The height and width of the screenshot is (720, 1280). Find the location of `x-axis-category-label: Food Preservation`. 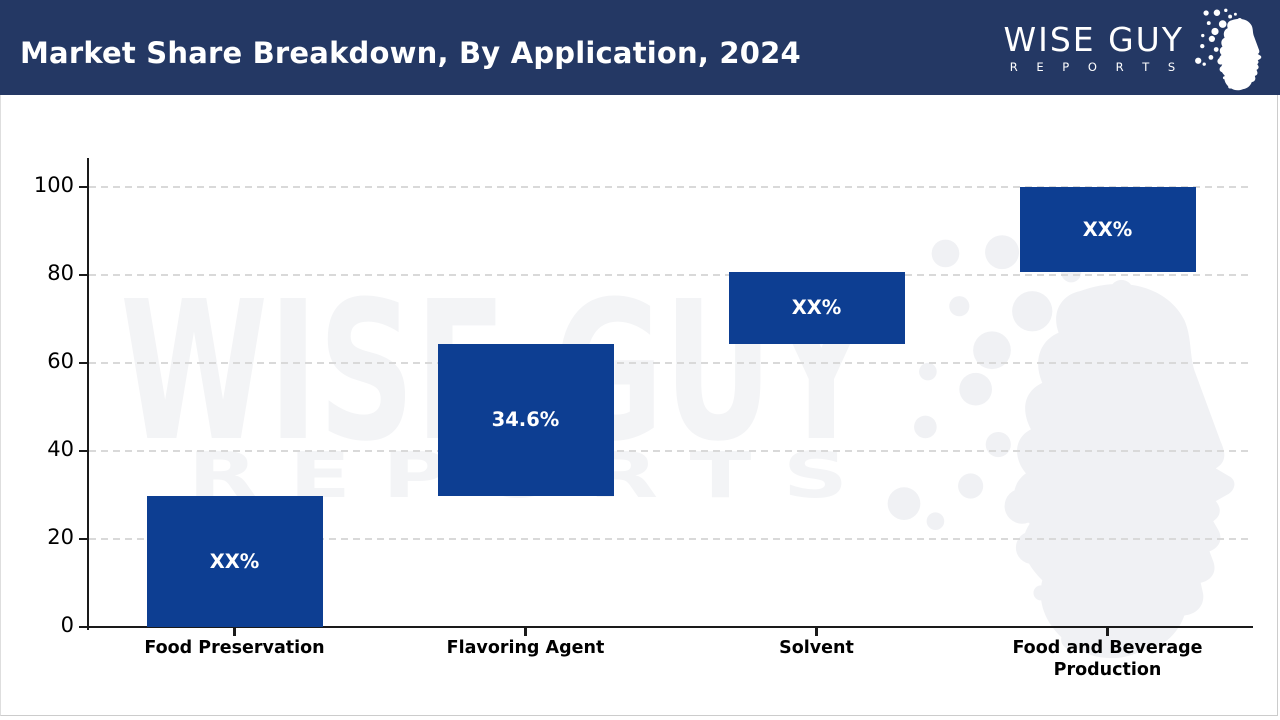

x-axis-category-label: Food Preservation is located at coordinates (234, 648).